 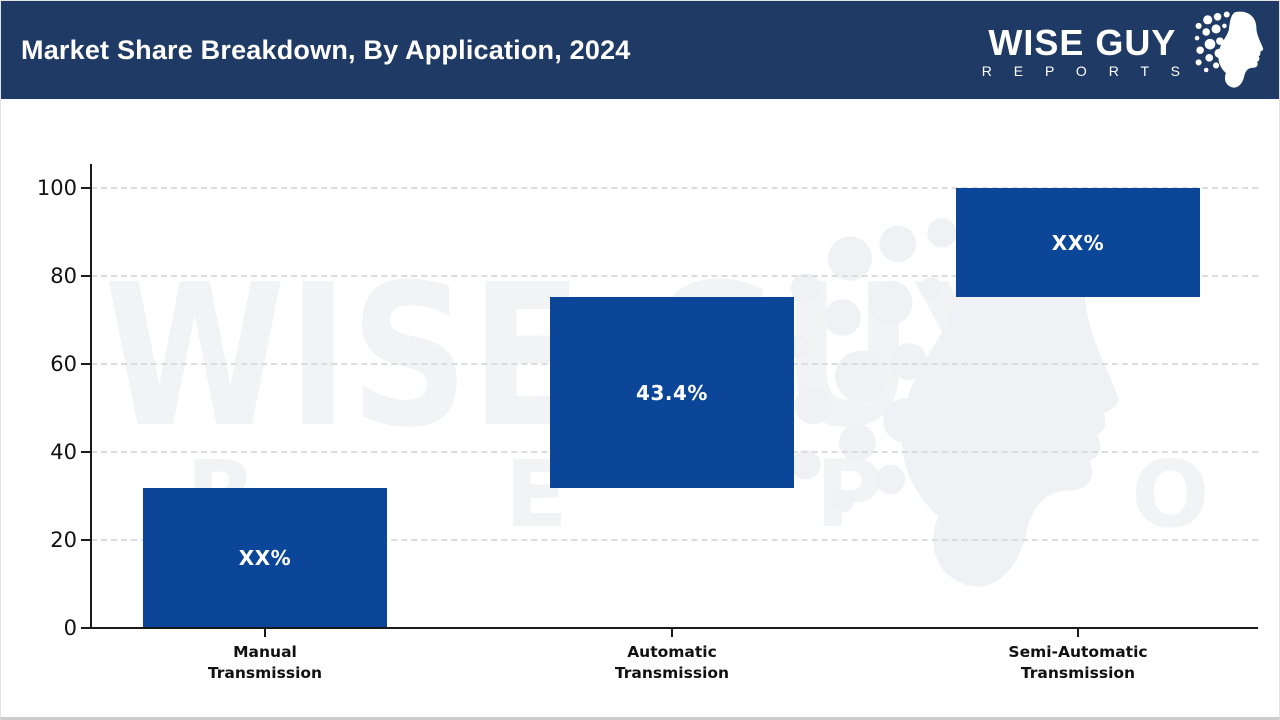 I want to click on watermark-head-profile-icon, so click(x=953, y=402).